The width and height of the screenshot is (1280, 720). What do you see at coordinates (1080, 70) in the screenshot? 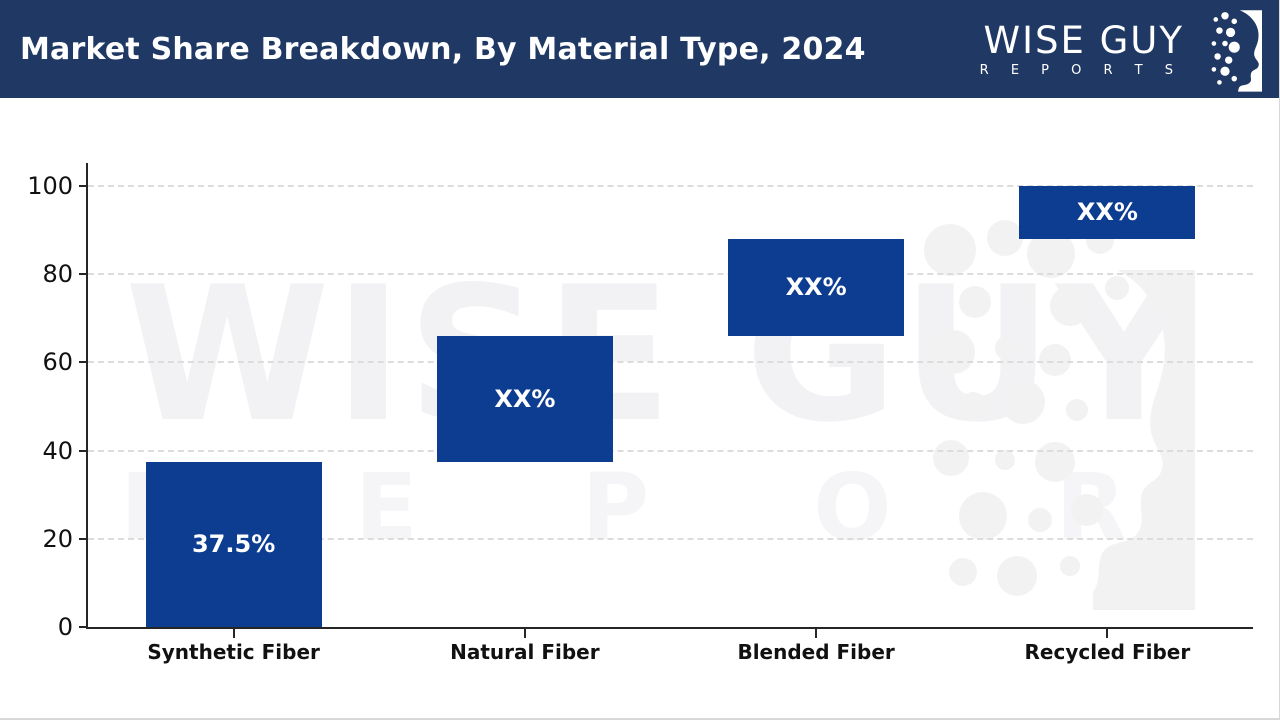
I see `brand-subname: R E P O R T S` at bounding box center [1080, 70].